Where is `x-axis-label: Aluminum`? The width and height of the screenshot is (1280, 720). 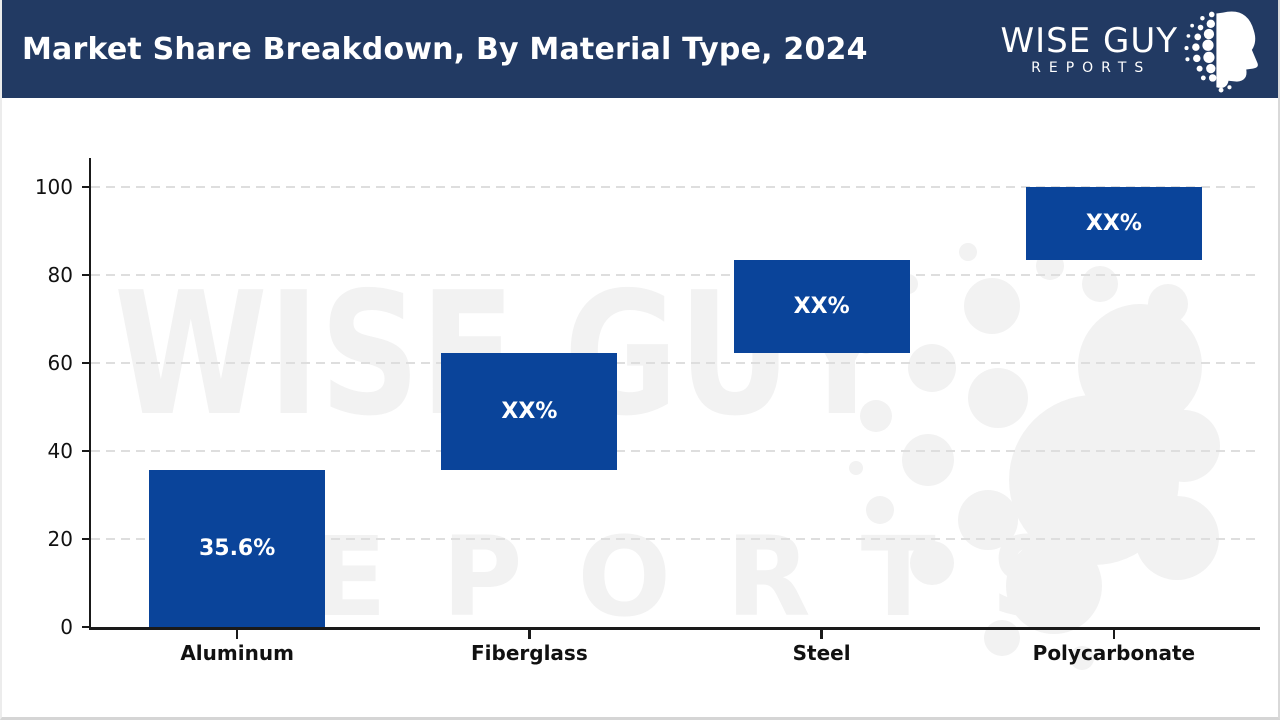 x-axis-label: Aluminum is located at coordinates (237, 653).